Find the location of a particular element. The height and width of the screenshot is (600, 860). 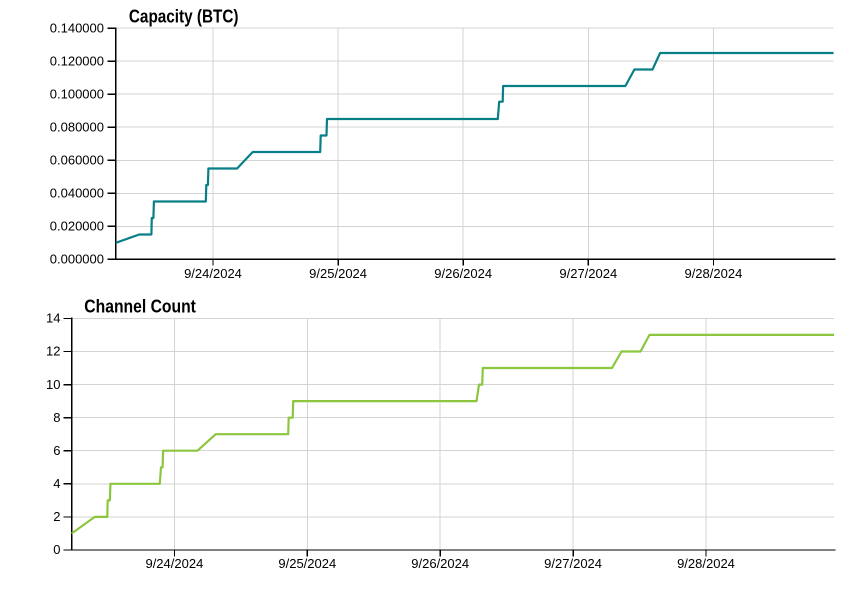

svg-text: 0.000000 is located at coordinates (77, 259).